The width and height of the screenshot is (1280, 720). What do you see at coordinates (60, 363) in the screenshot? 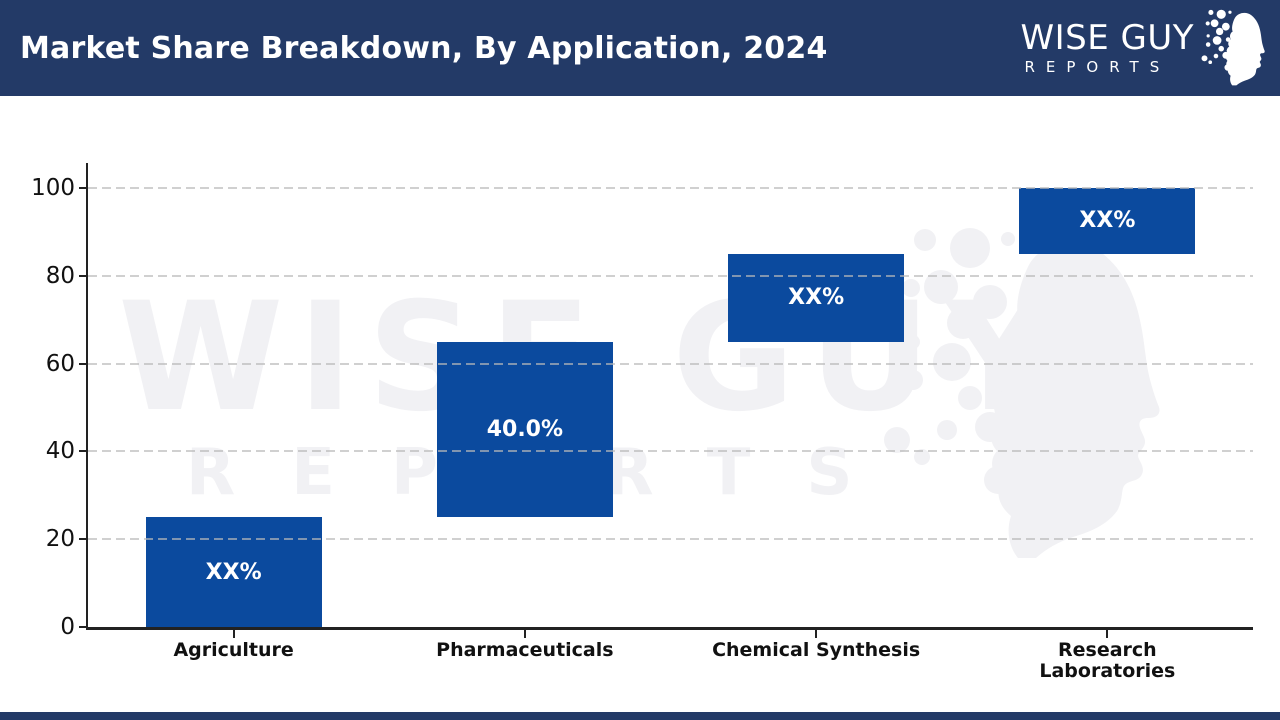
I see `y-tick-label-60: 60` at bounding box center [60, 363].